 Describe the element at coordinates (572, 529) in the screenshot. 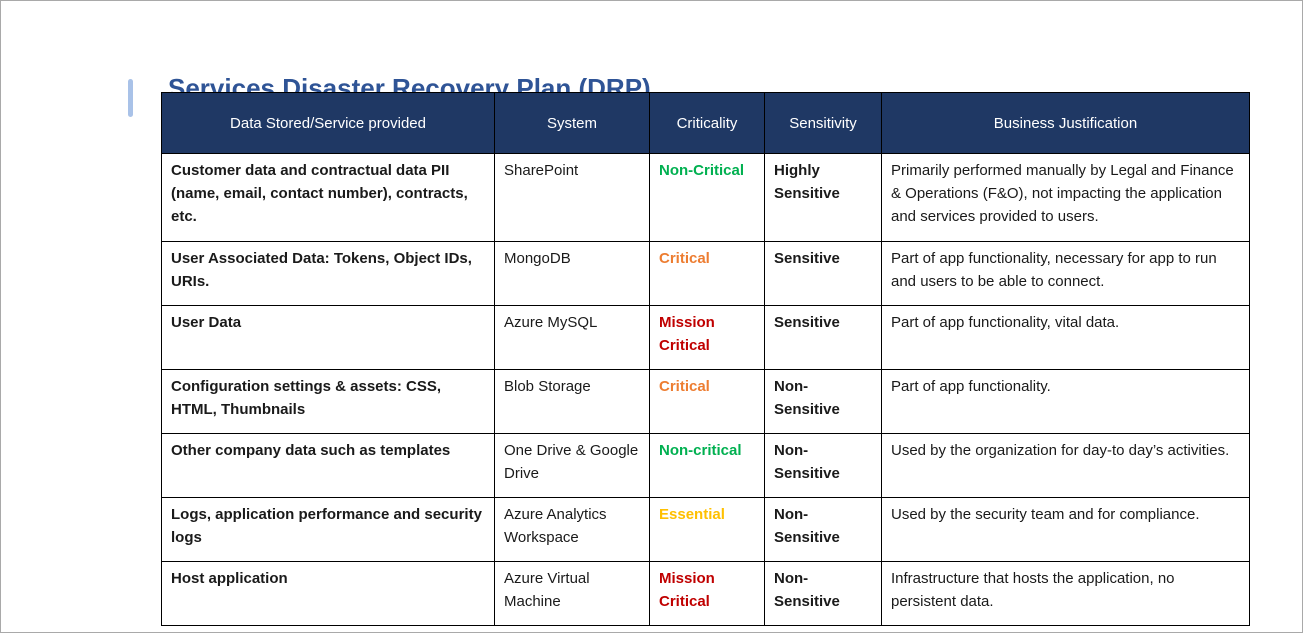

I see `system-cell: Azure Analytics Workspace` at that location.